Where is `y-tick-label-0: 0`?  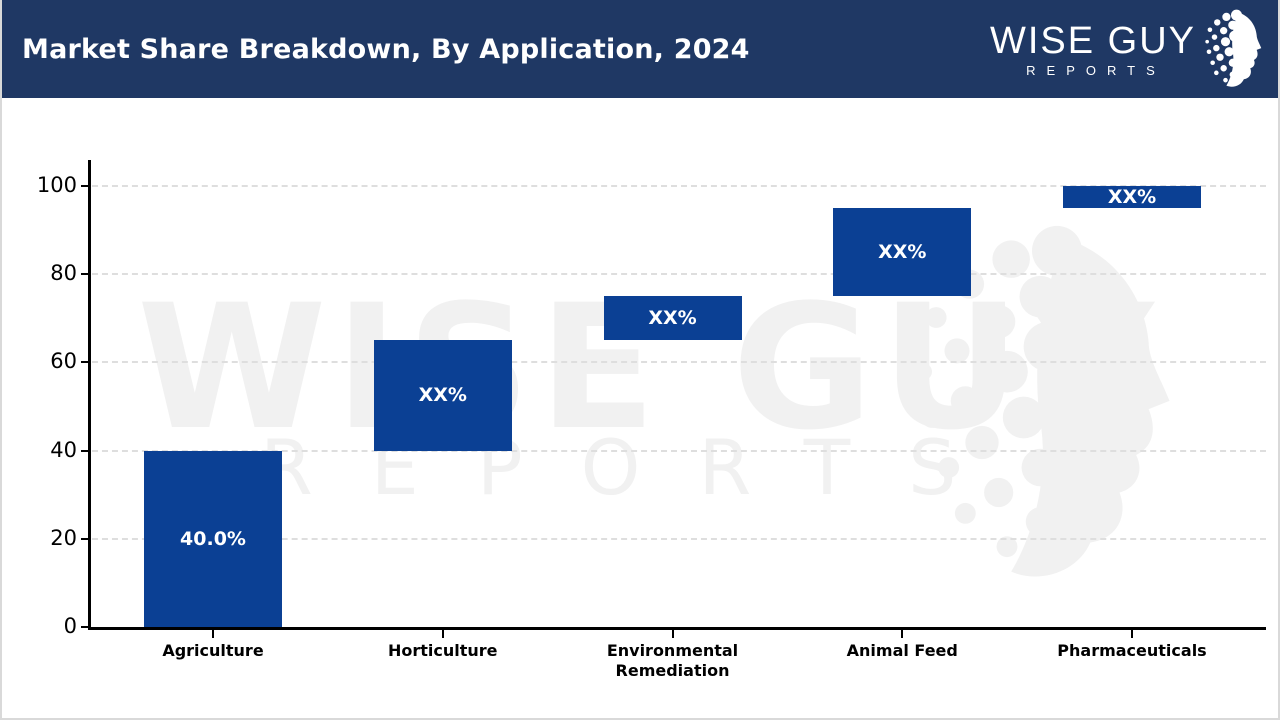 y-tick-label-0: 0 is located at coordinates (70, 626).